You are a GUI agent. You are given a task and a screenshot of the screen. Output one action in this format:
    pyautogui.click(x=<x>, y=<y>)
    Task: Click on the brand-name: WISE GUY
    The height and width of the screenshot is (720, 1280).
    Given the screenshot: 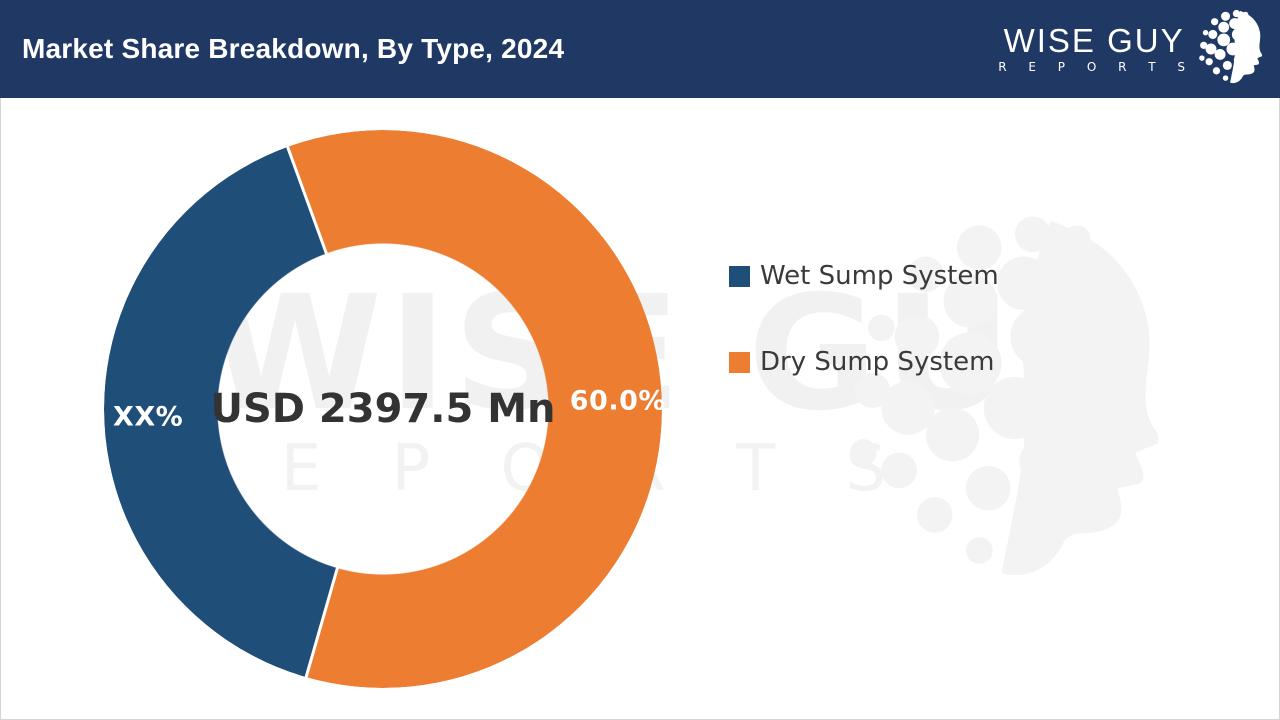 What is the action you would take?
    pyautogui.click(x=1094, y=40)
    